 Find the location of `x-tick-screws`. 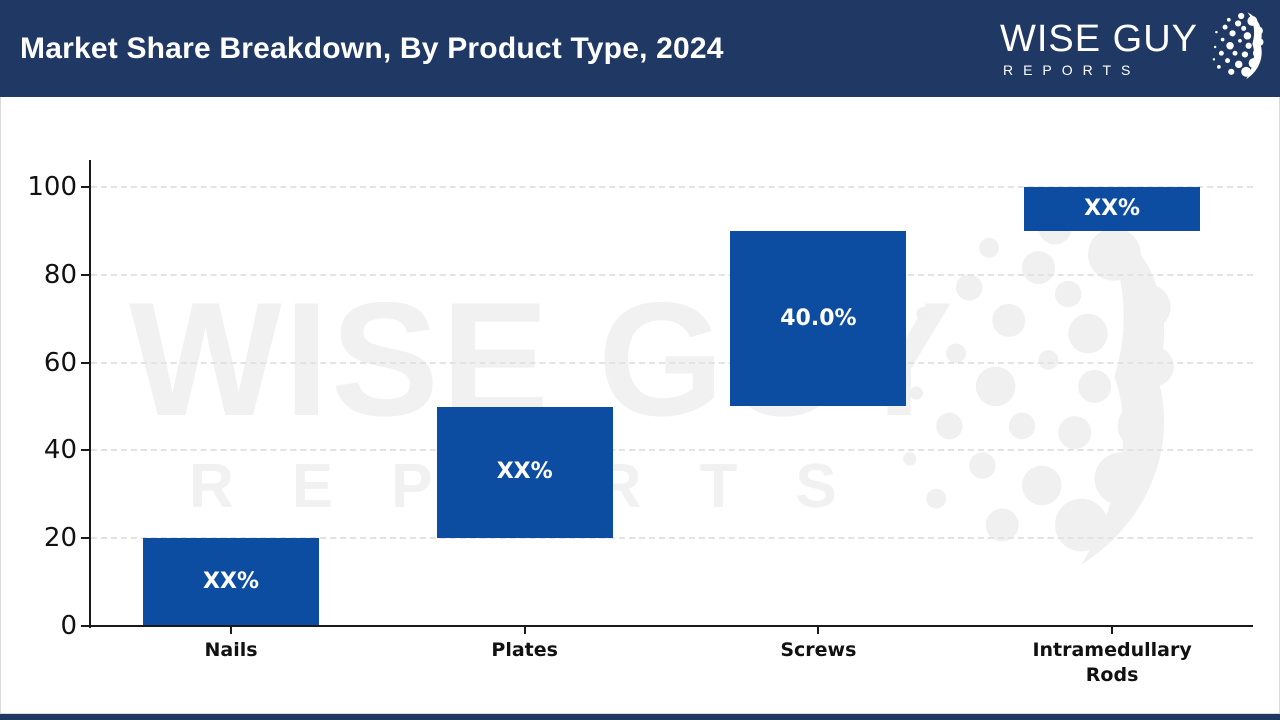

x-tick-screws is located at coordinates (818, 630).